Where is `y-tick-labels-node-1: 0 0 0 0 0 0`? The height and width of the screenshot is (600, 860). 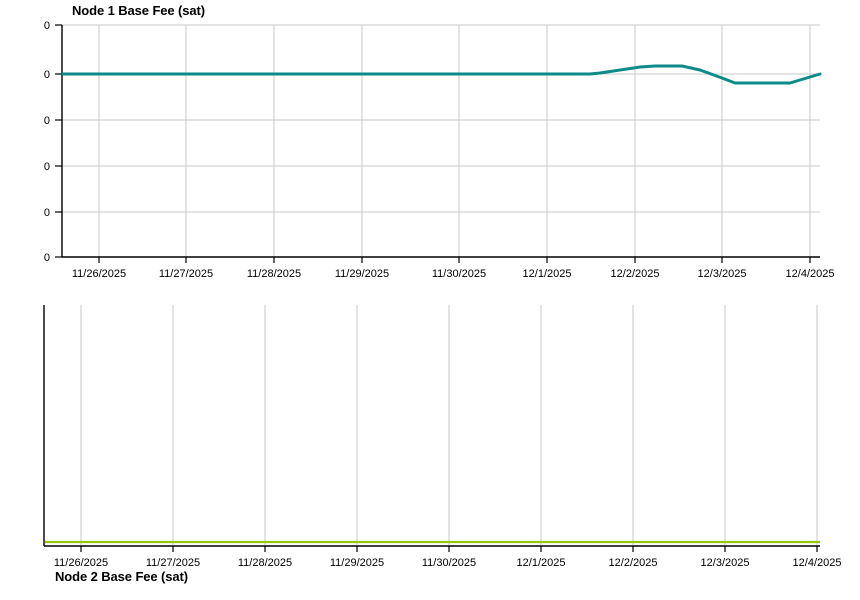 y-tick-labels-node-1: 0 0 0 0 0 0 is located at coordinates (47, 142).